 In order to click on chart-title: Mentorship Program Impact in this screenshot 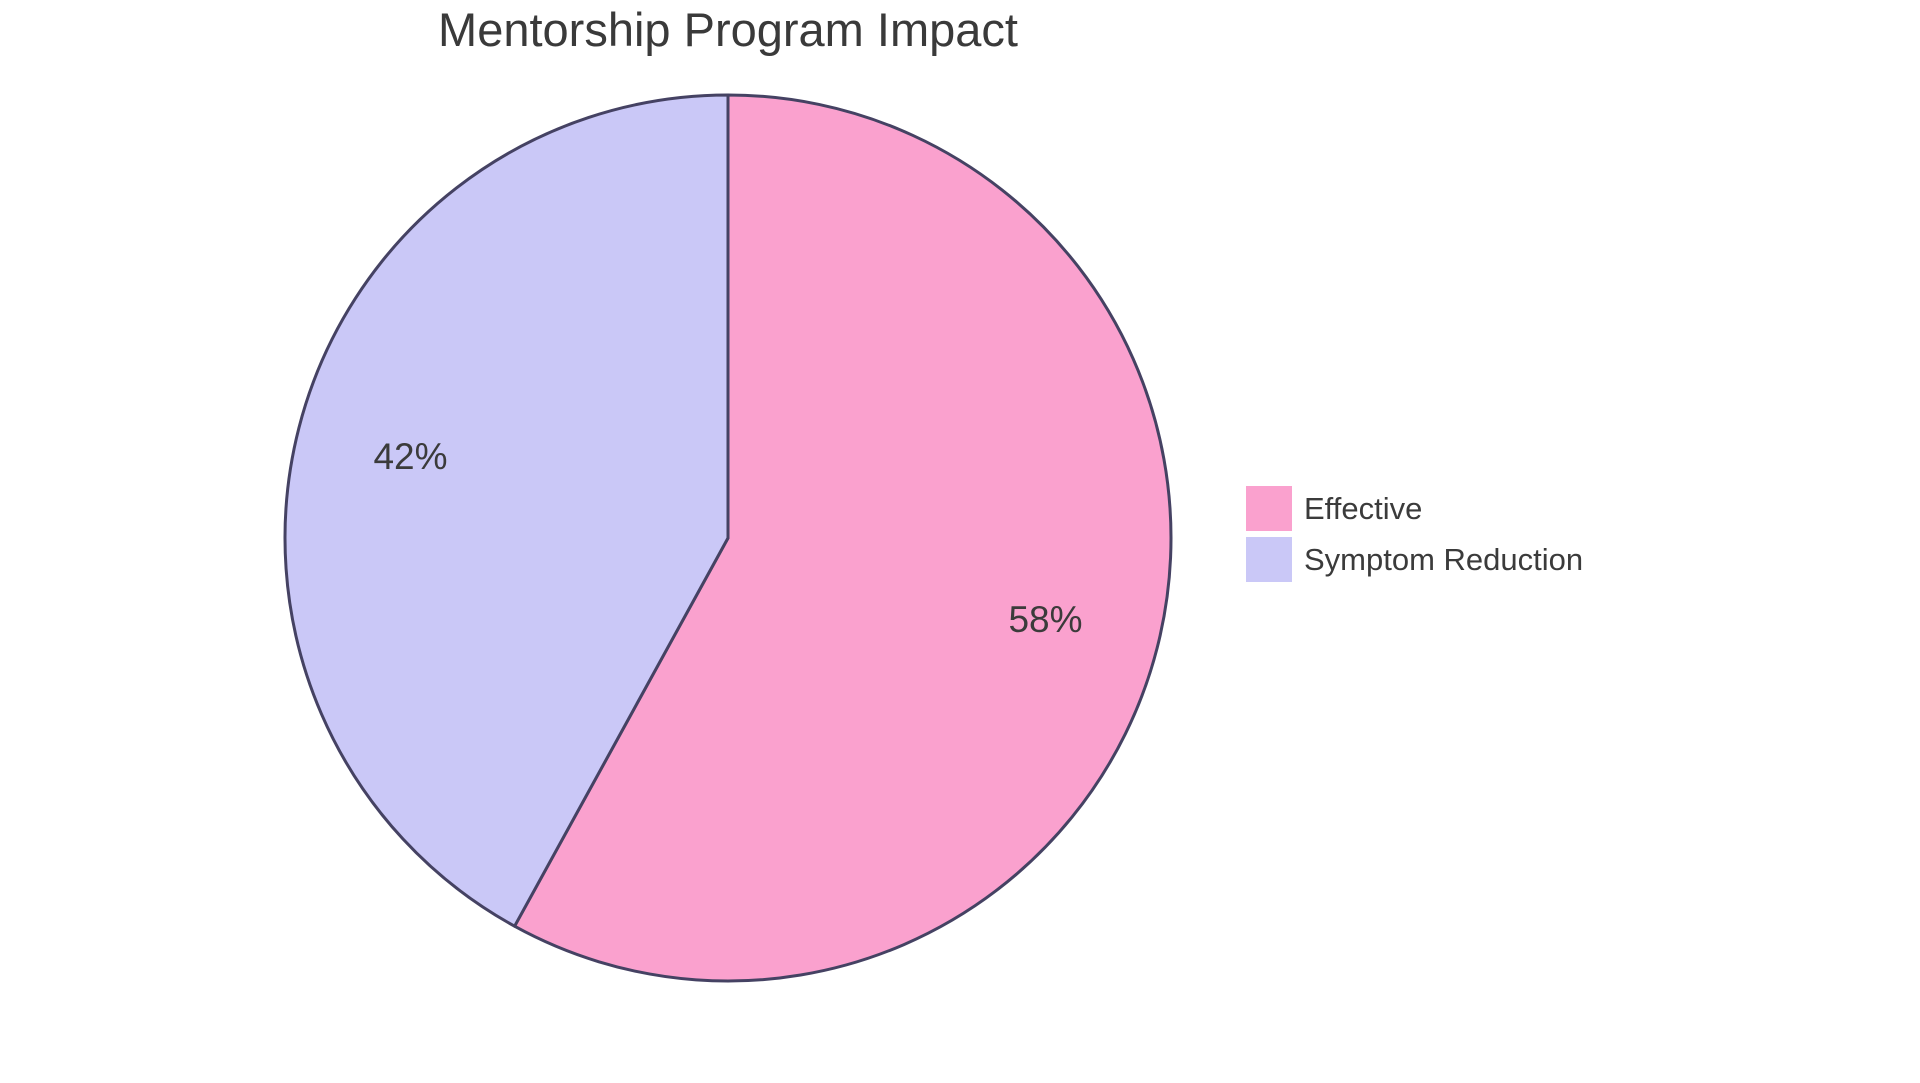, I will do `click(728, 29)`.